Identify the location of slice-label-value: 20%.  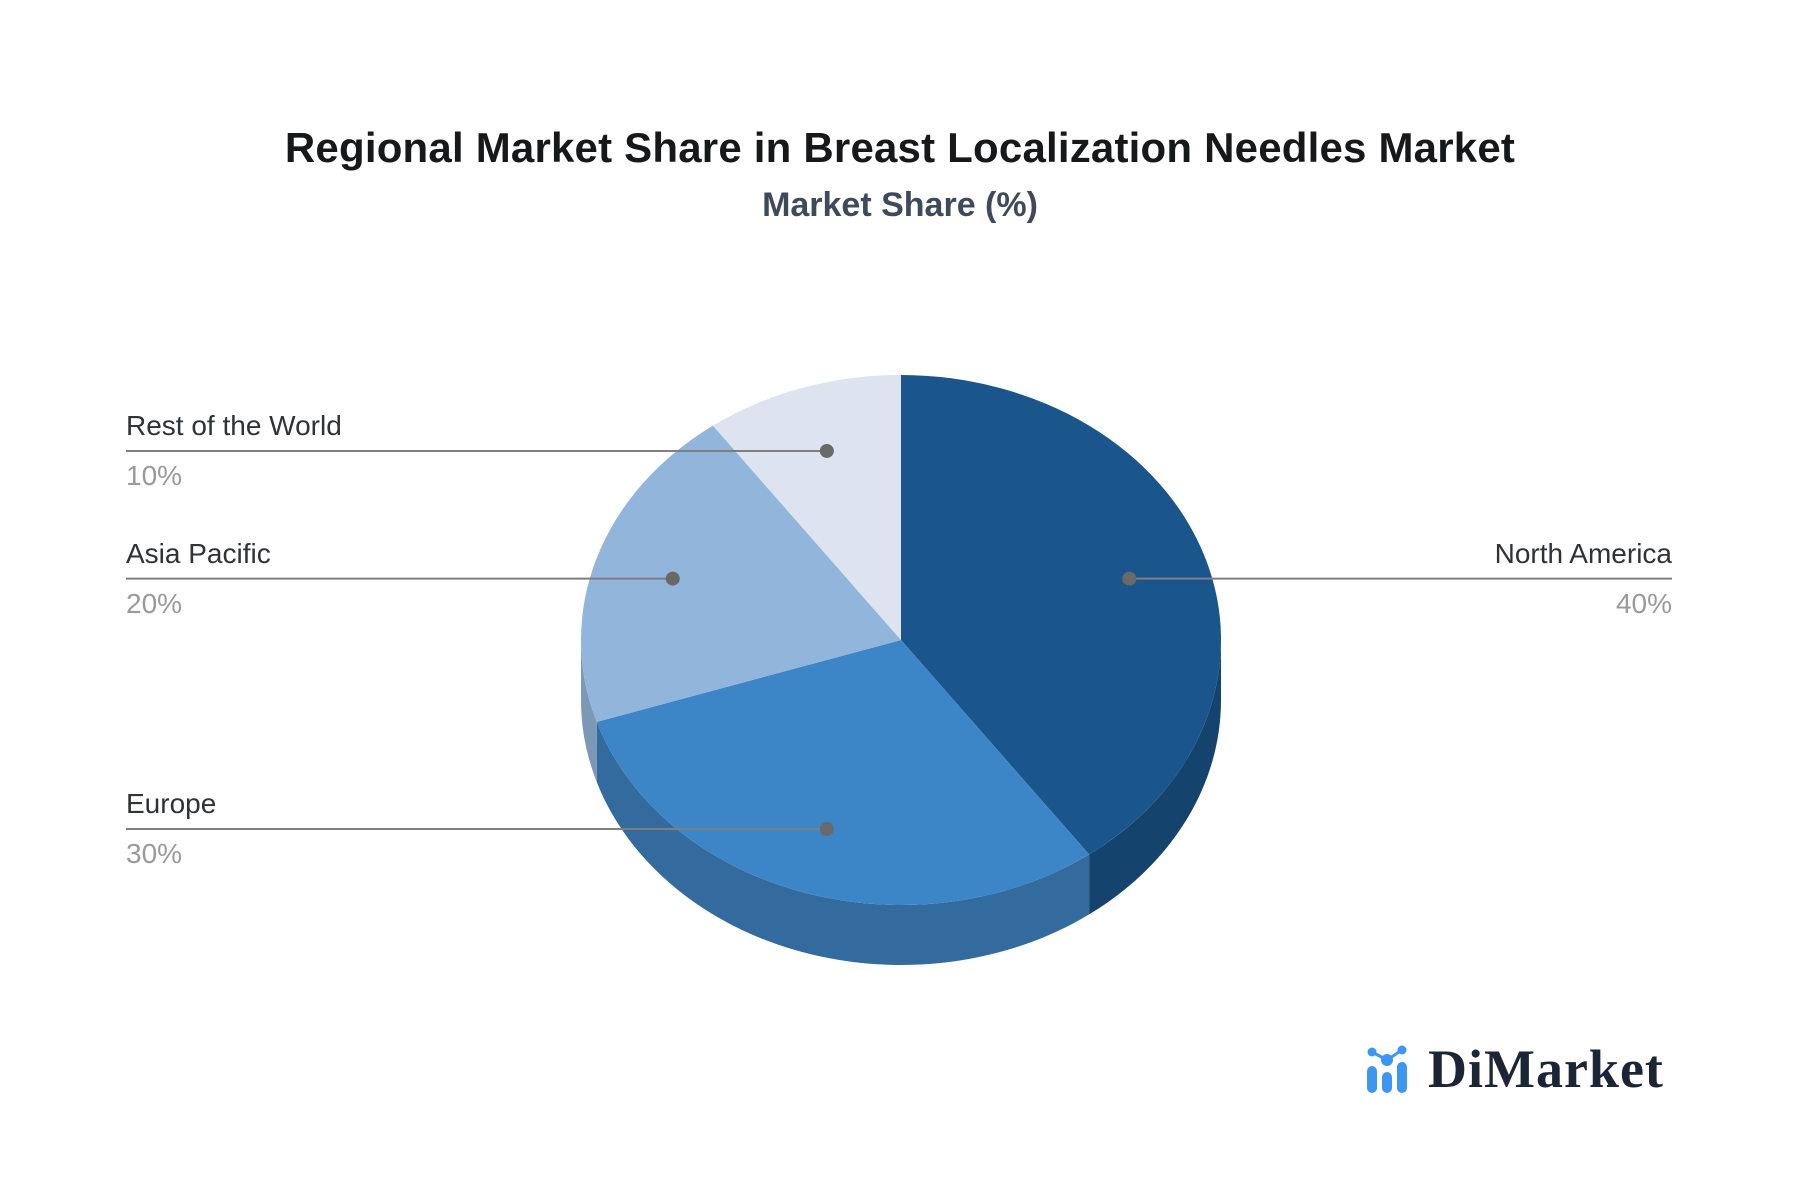
(154, 603).